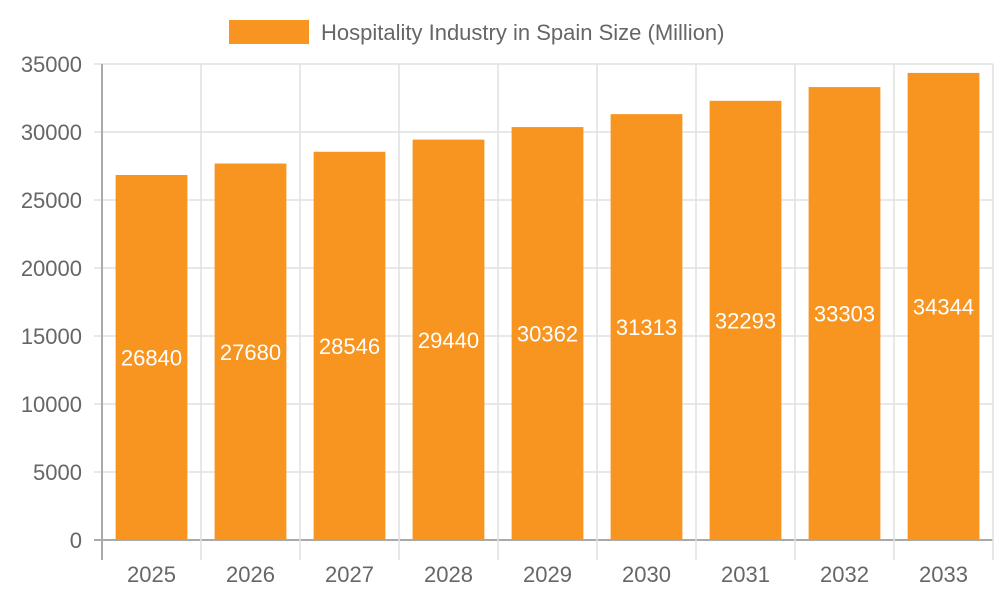  I want to click on data-label: 28546, so click(349, 346).